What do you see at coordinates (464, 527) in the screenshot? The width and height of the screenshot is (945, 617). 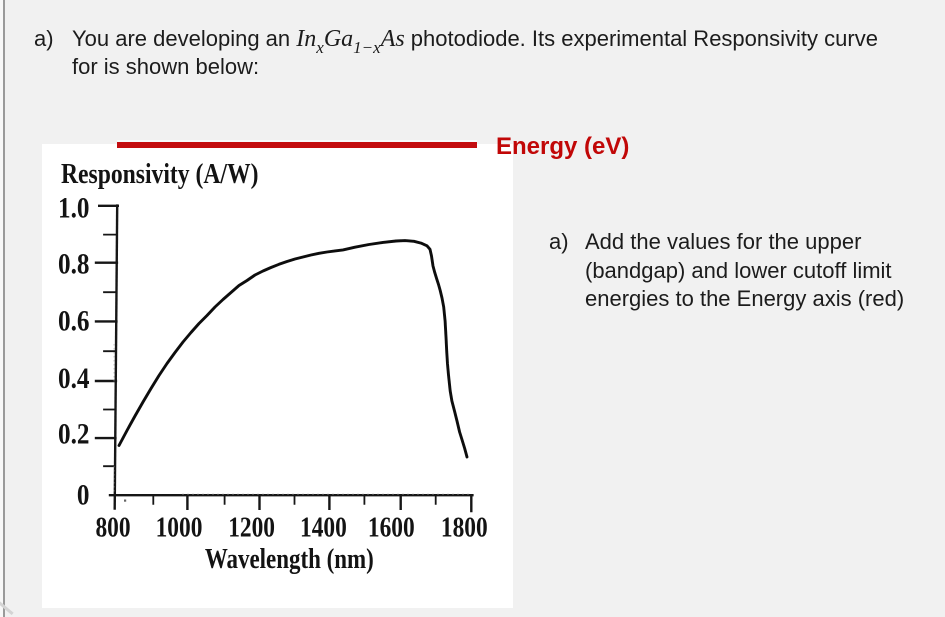 I see `svg-text: 1800` at bounding box center [464, 527].